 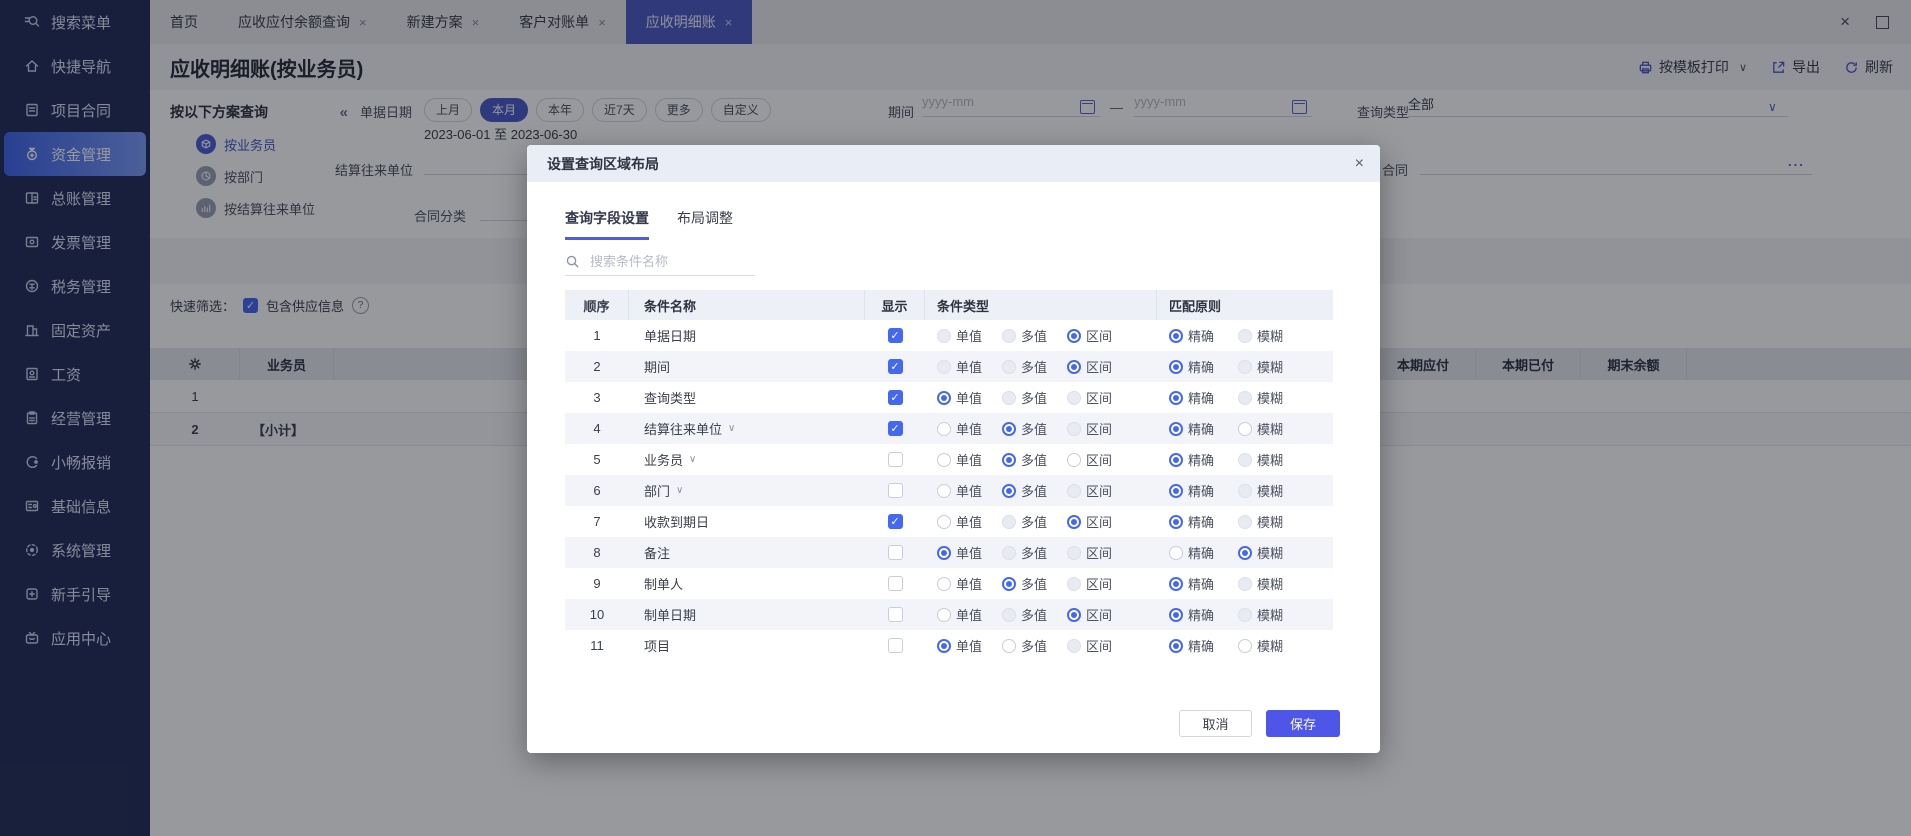 I want to click on period-from-input: yyyy-mm, so click(x=1011, y=105).